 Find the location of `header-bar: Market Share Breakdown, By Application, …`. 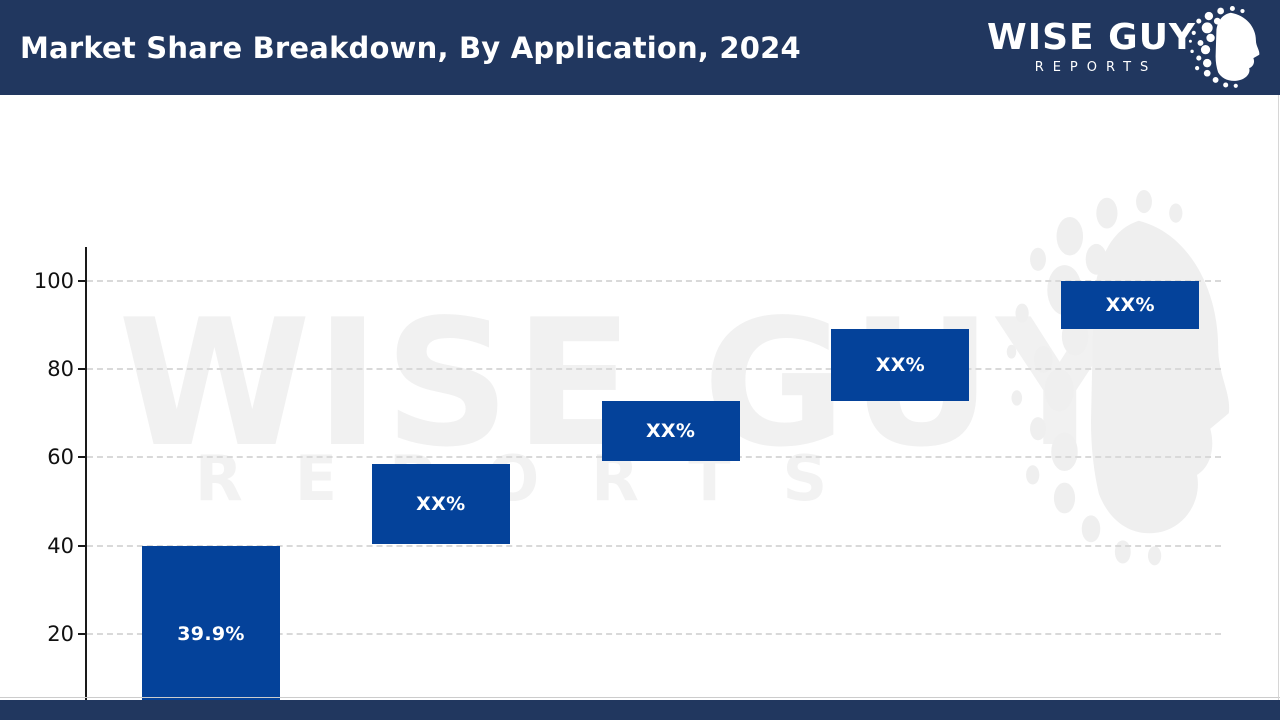

header-bar: Market Share Breakdown, By Application, … is located at coordinates (640, 47).